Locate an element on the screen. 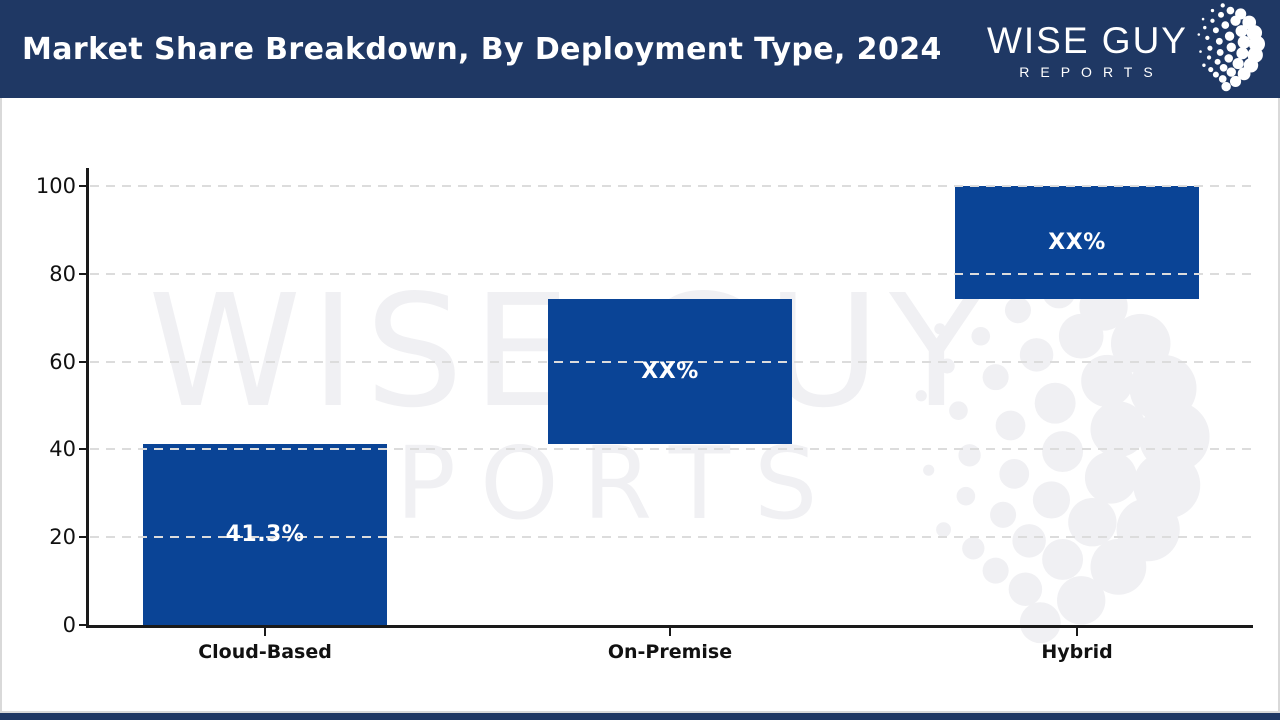 The height and width of the screenshot is (720, 1280). x-axis is located at coordinates (669, 626).